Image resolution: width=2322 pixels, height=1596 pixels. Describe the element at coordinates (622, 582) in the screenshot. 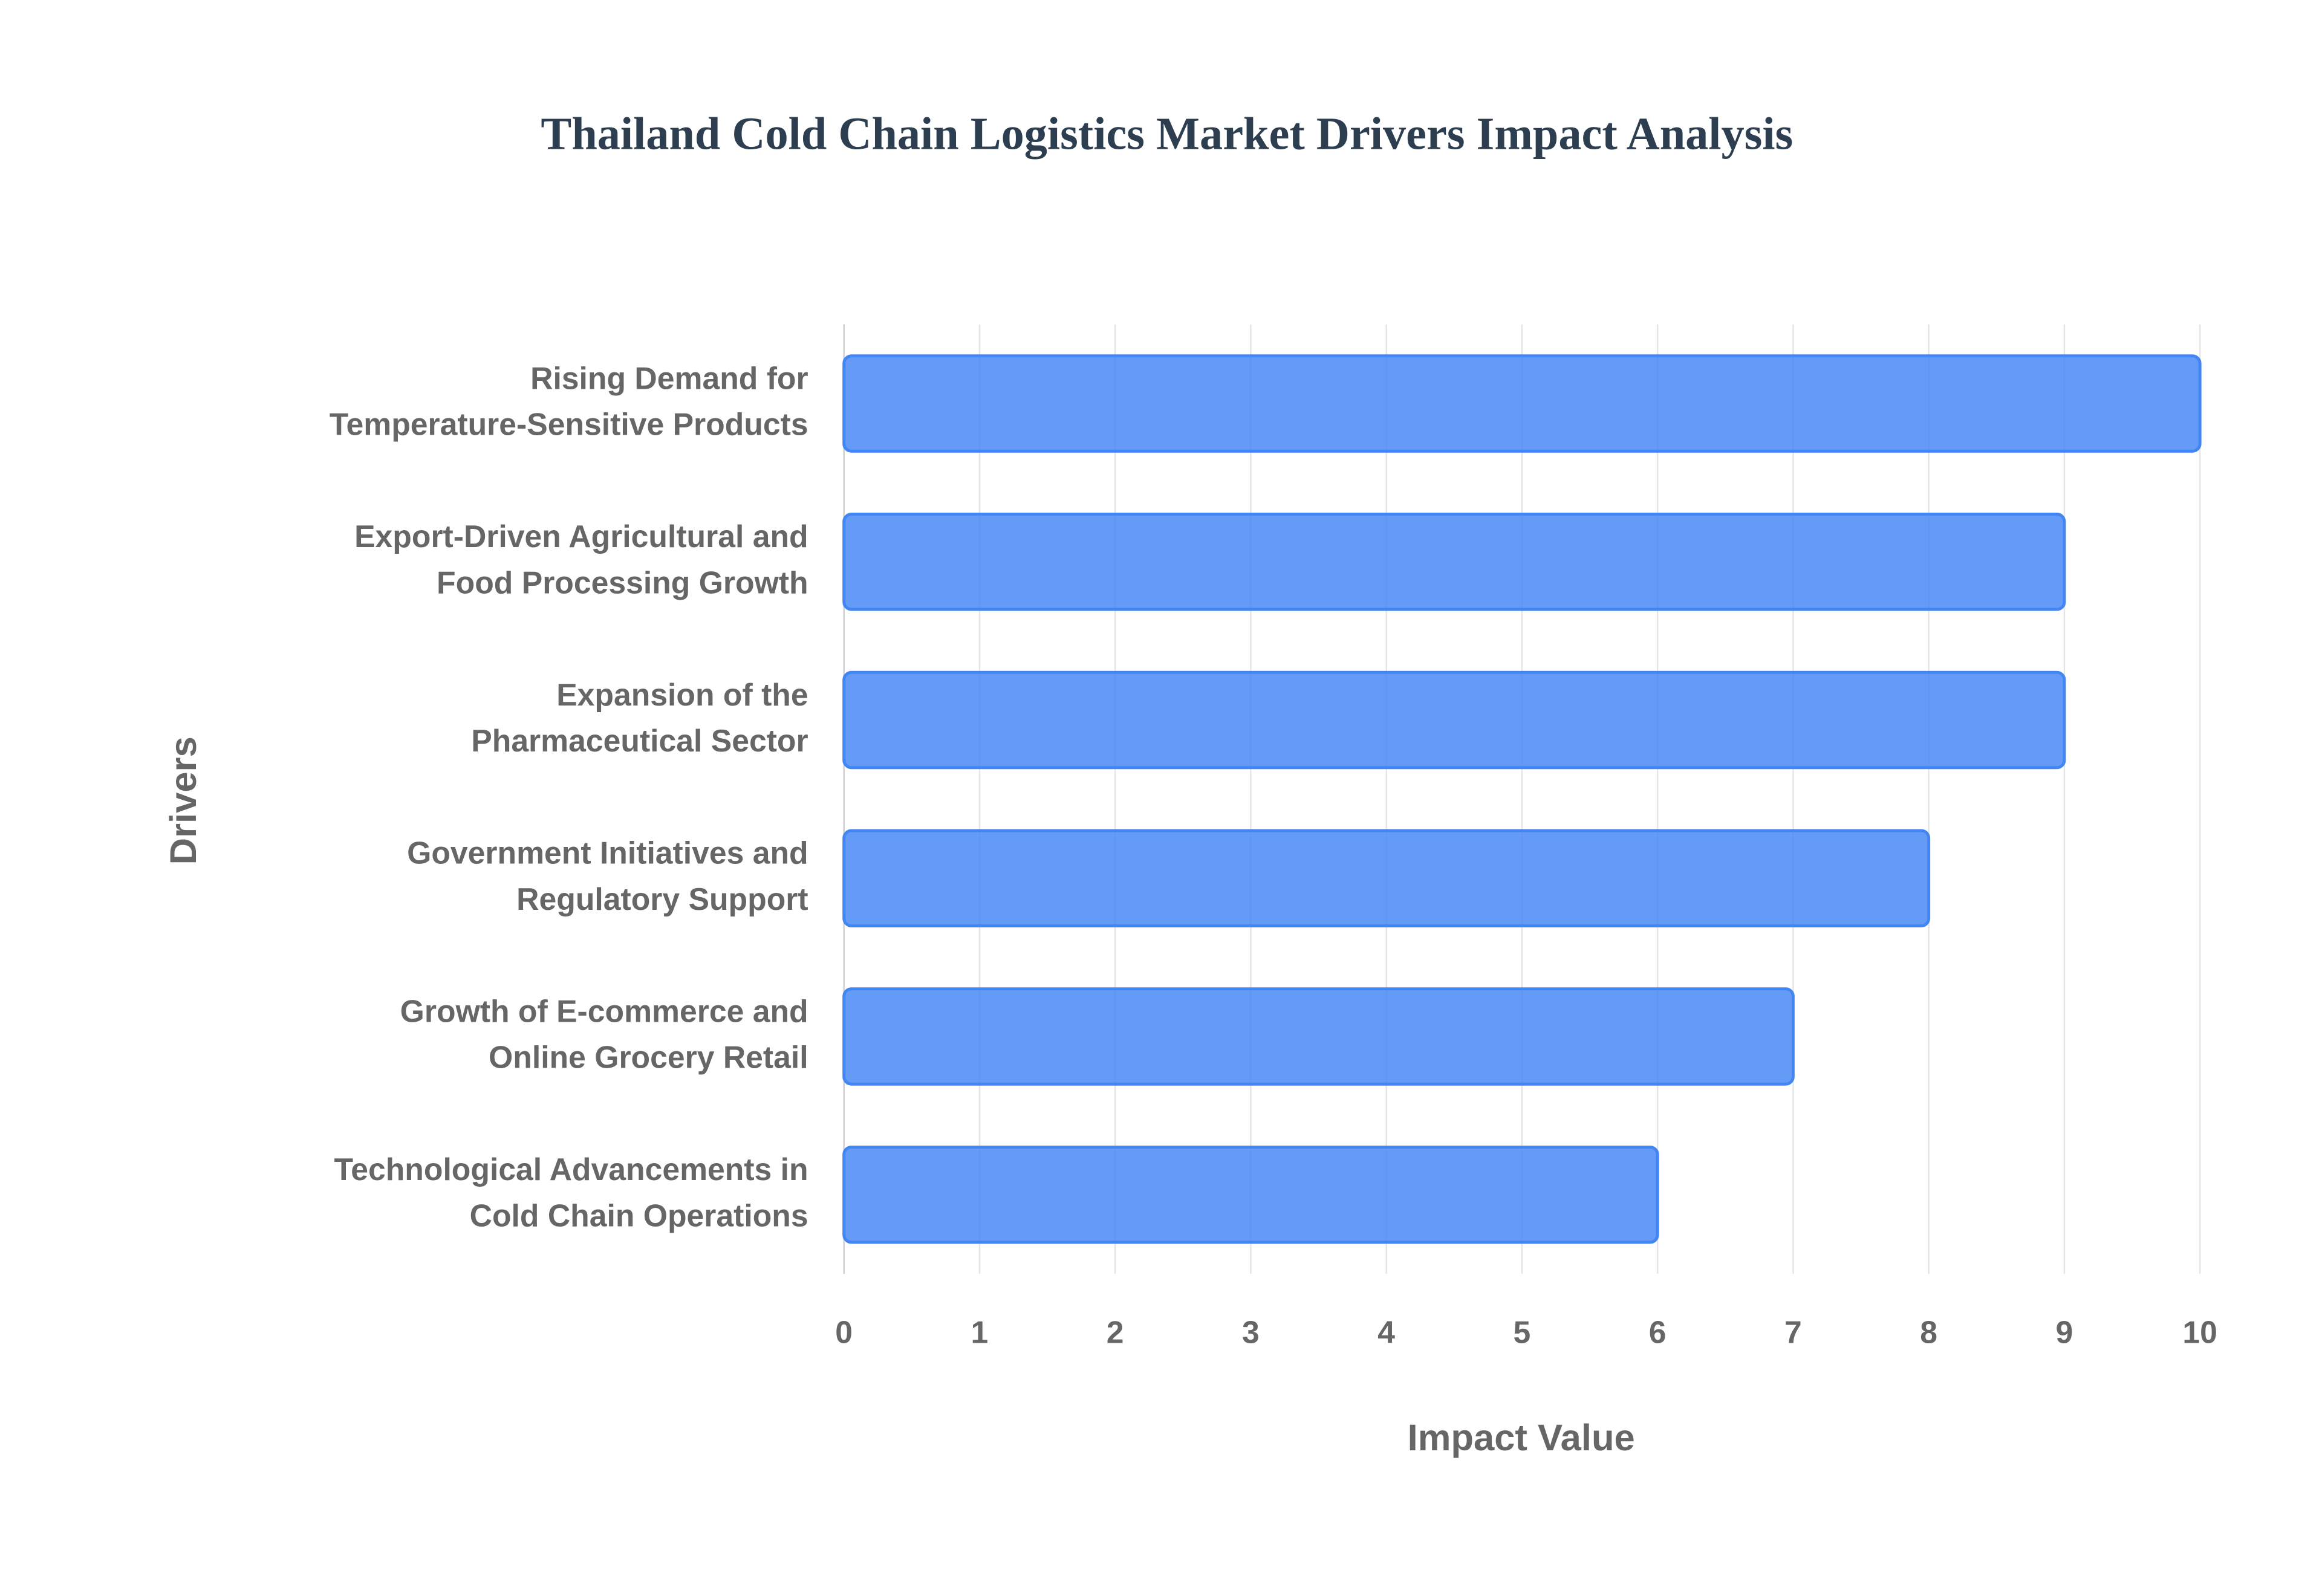

I see `y-tick-label-line: Food Processing Growth` at that location.